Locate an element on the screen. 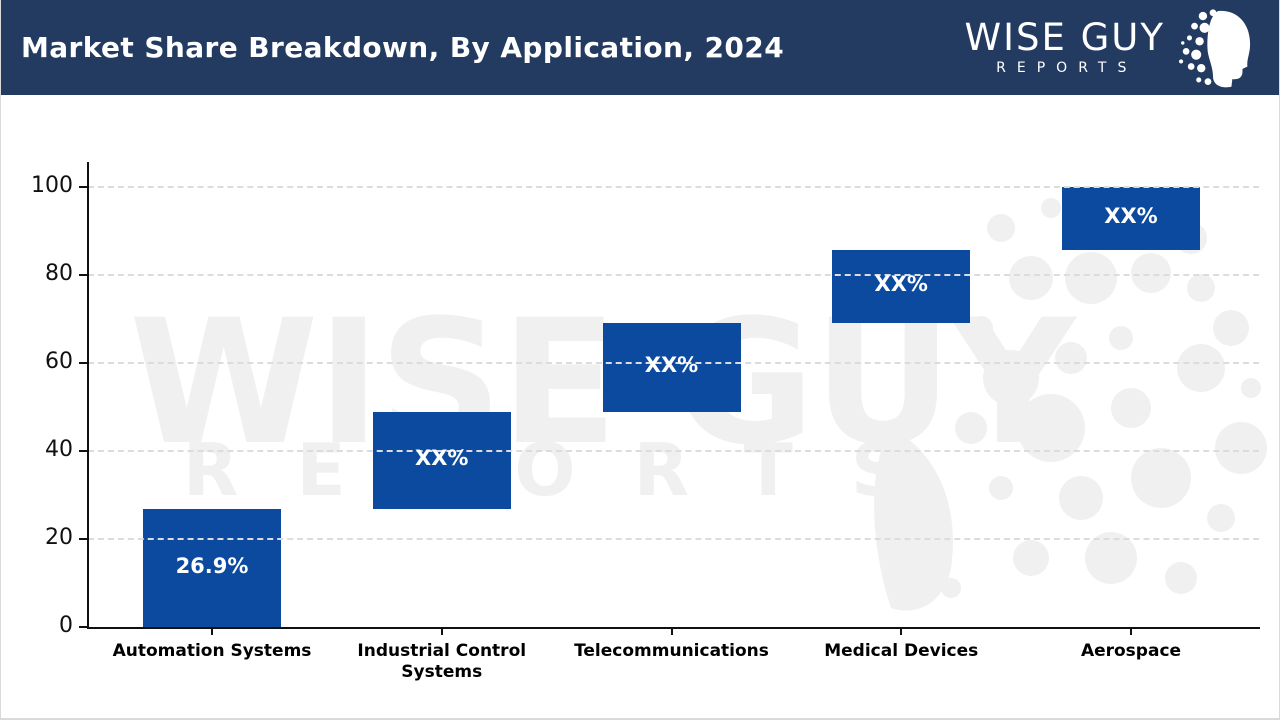 The width and height of the screenshot is (1280, 720). bar-medical-devices is located at coordinates (901, 286).